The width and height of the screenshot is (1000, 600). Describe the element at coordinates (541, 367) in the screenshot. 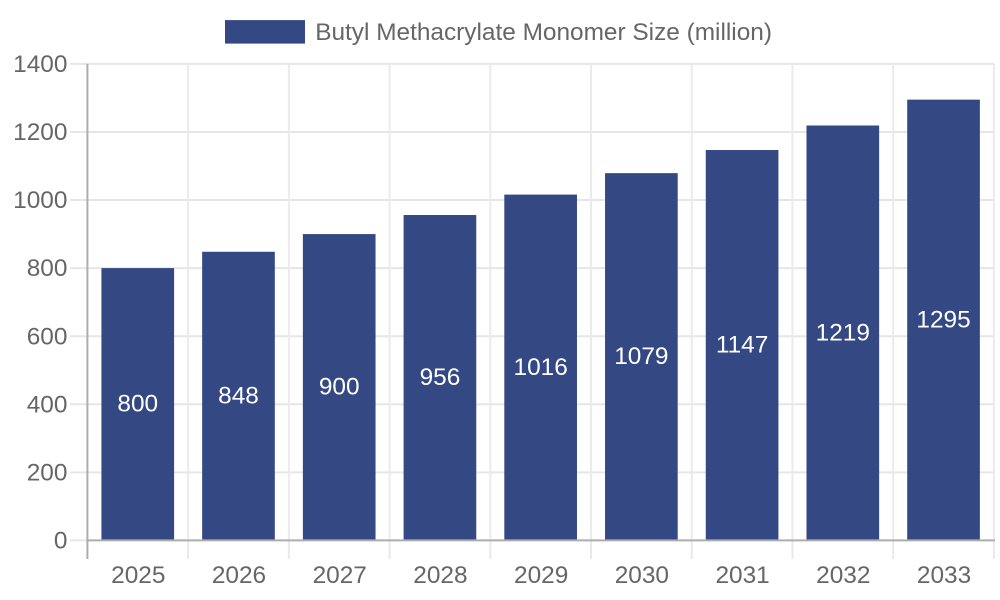

I see `svg-text: 1016` at that location.